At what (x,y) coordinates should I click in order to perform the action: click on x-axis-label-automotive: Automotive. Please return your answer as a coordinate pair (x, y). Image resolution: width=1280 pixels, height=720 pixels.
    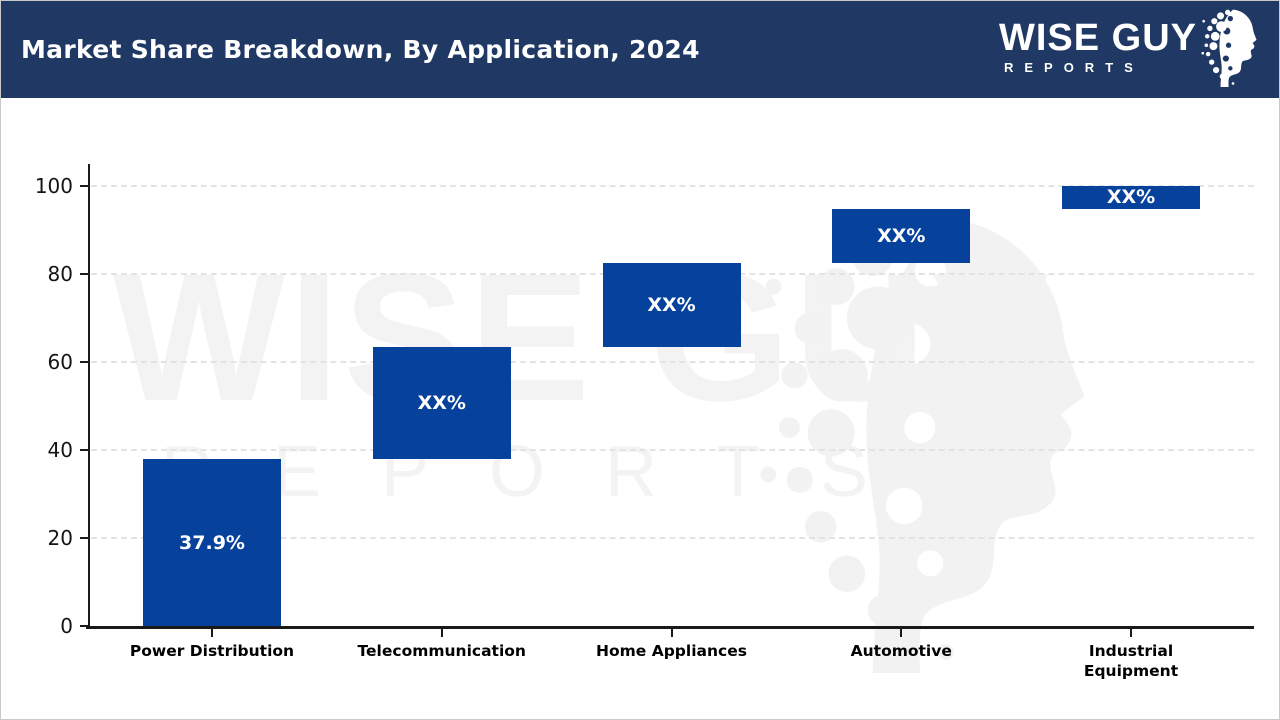
    Looking at the image, I should click on (901, 651).